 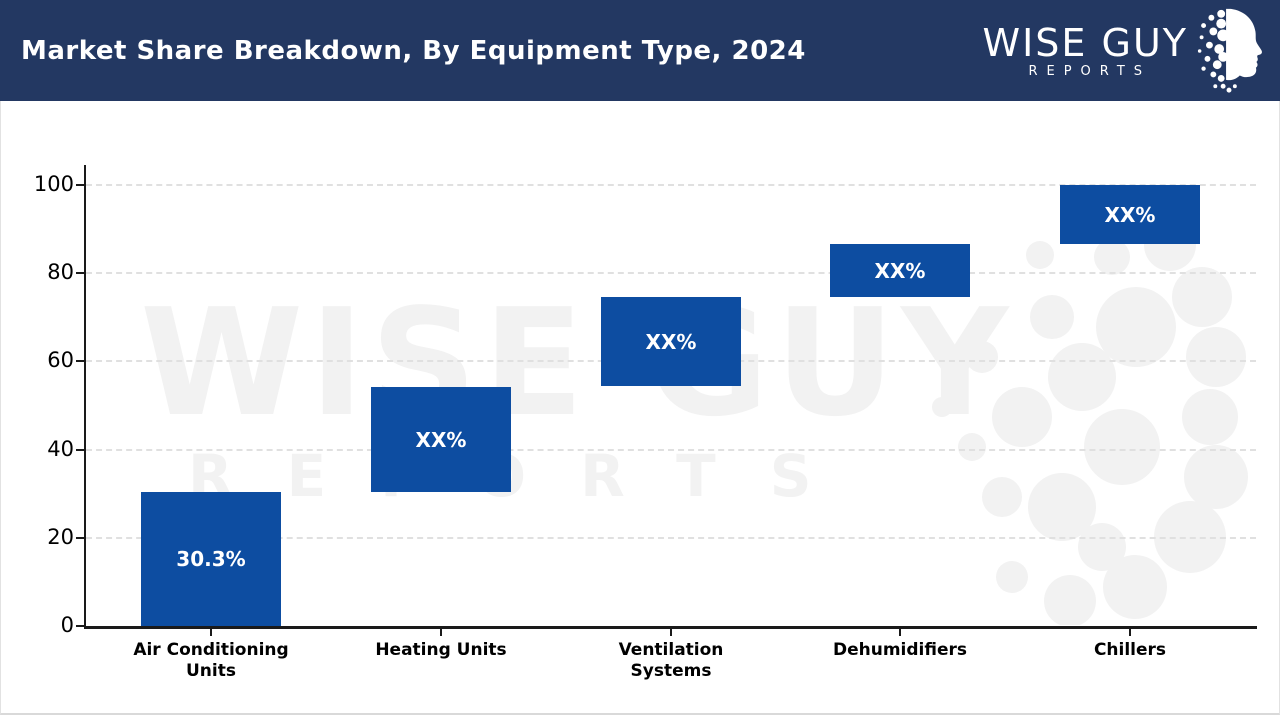 I want to click on logo-face-icon, so click(x=1229, y=50).